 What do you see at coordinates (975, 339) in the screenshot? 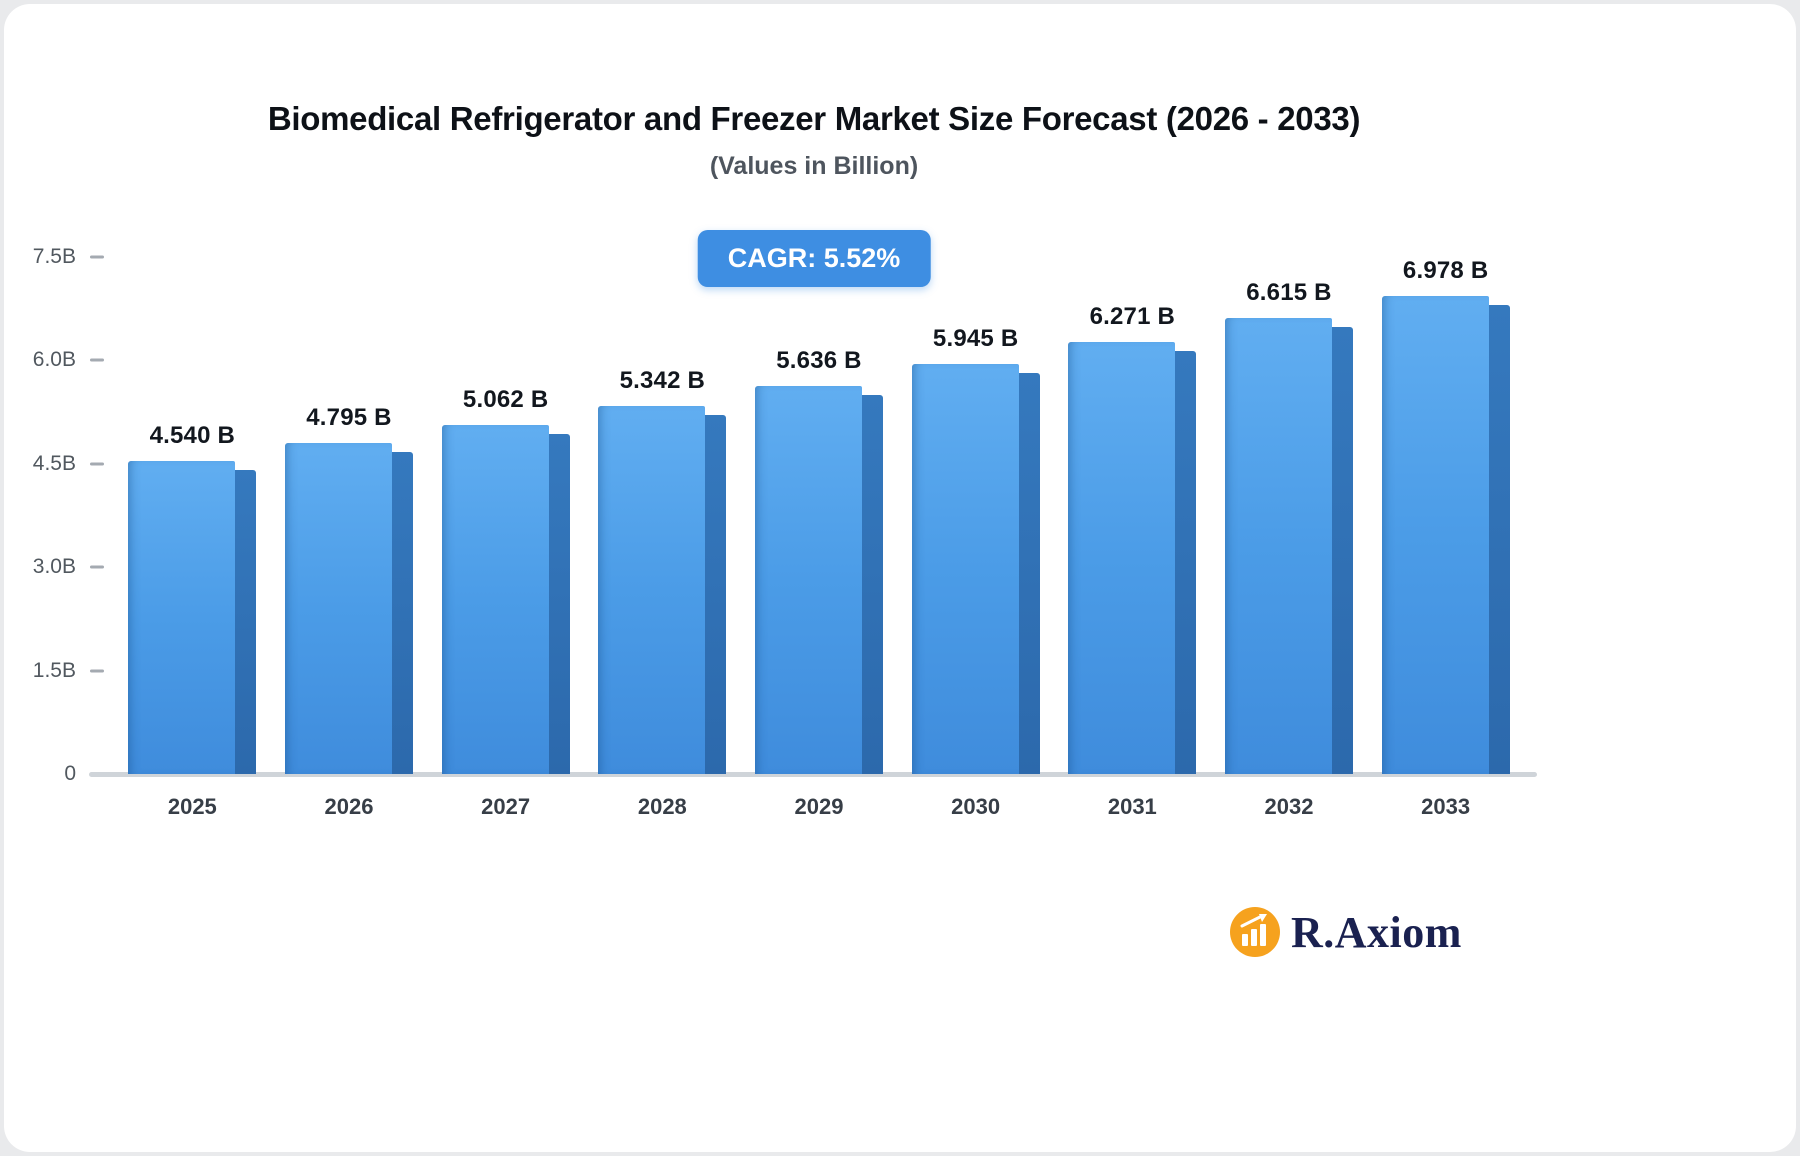
I see `bar-value-label: 5.945 B` at bounding box center [975, 339].